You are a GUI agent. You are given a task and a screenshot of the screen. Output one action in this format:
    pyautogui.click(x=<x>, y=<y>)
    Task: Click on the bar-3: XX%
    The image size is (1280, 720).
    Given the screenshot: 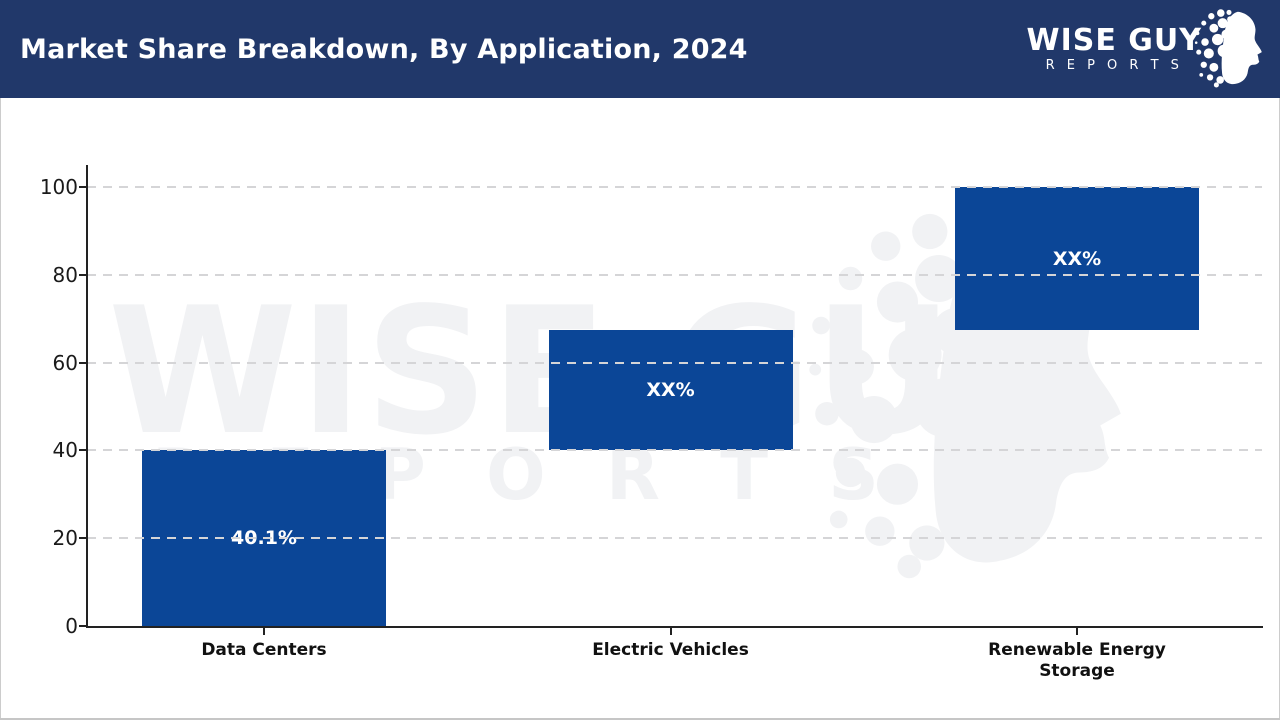 What is the action you would take?
    pyautogui.click(x=1077, y=259)
    